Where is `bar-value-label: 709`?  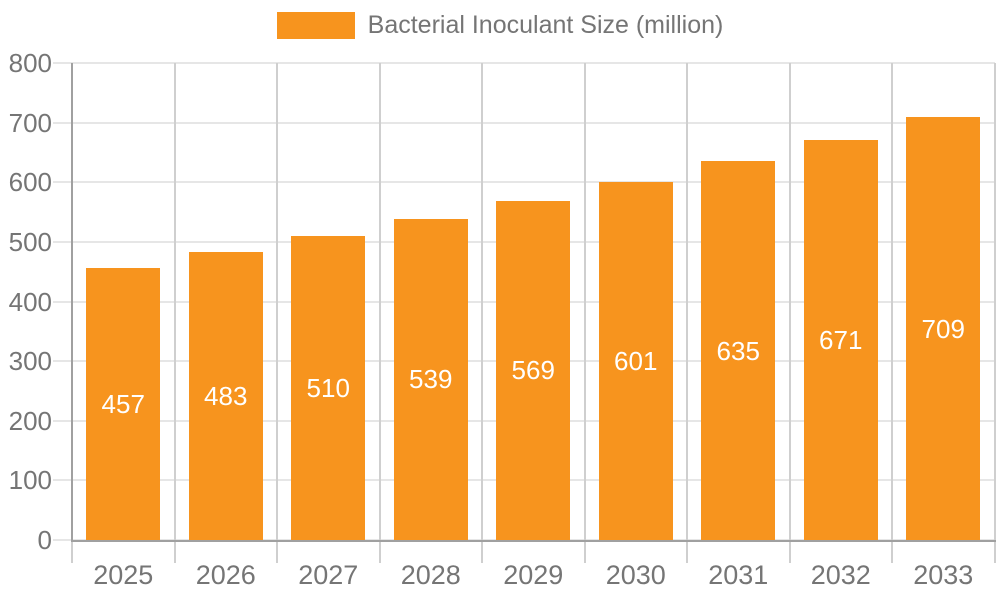
bar-value-label: 709 is located at coordinates (943, 328).